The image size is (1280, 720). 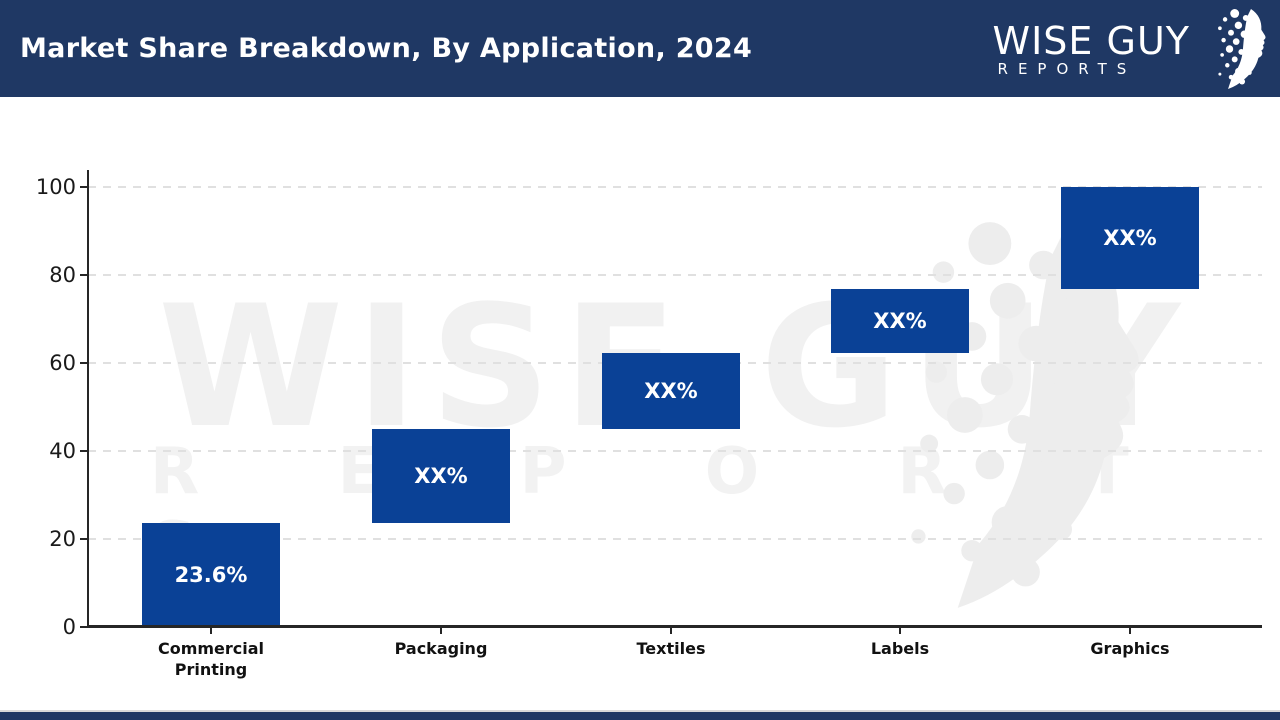 What do you see at coordinates (211, 659) in the screenshot?
I see `category-label: Commercial Printing` at bounding box center [211, 659].